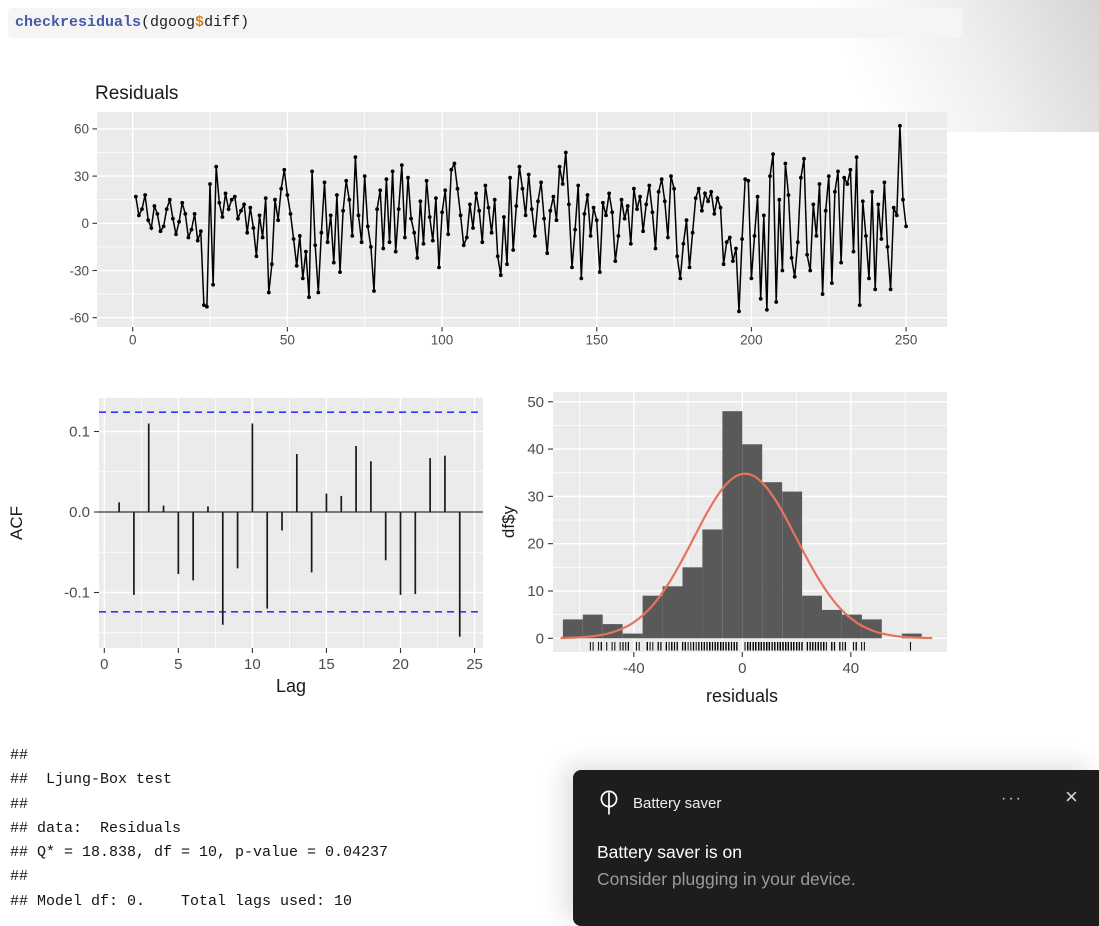 The width and height of the screenshot is (1099, 926). What do you see at coordinates (81, 176) in the screenshot?
I see `y-tick-label: 30` at bounding box center [81, 176].